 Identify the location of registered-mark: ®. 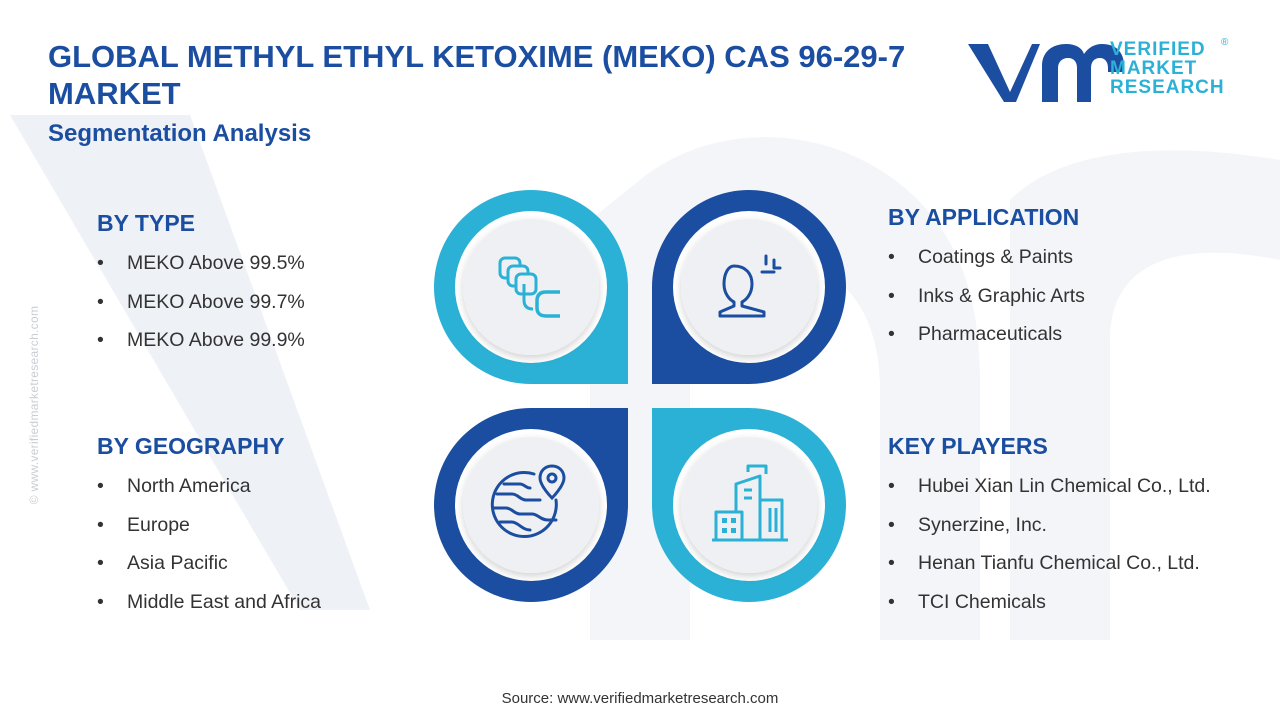
(1225, 42).